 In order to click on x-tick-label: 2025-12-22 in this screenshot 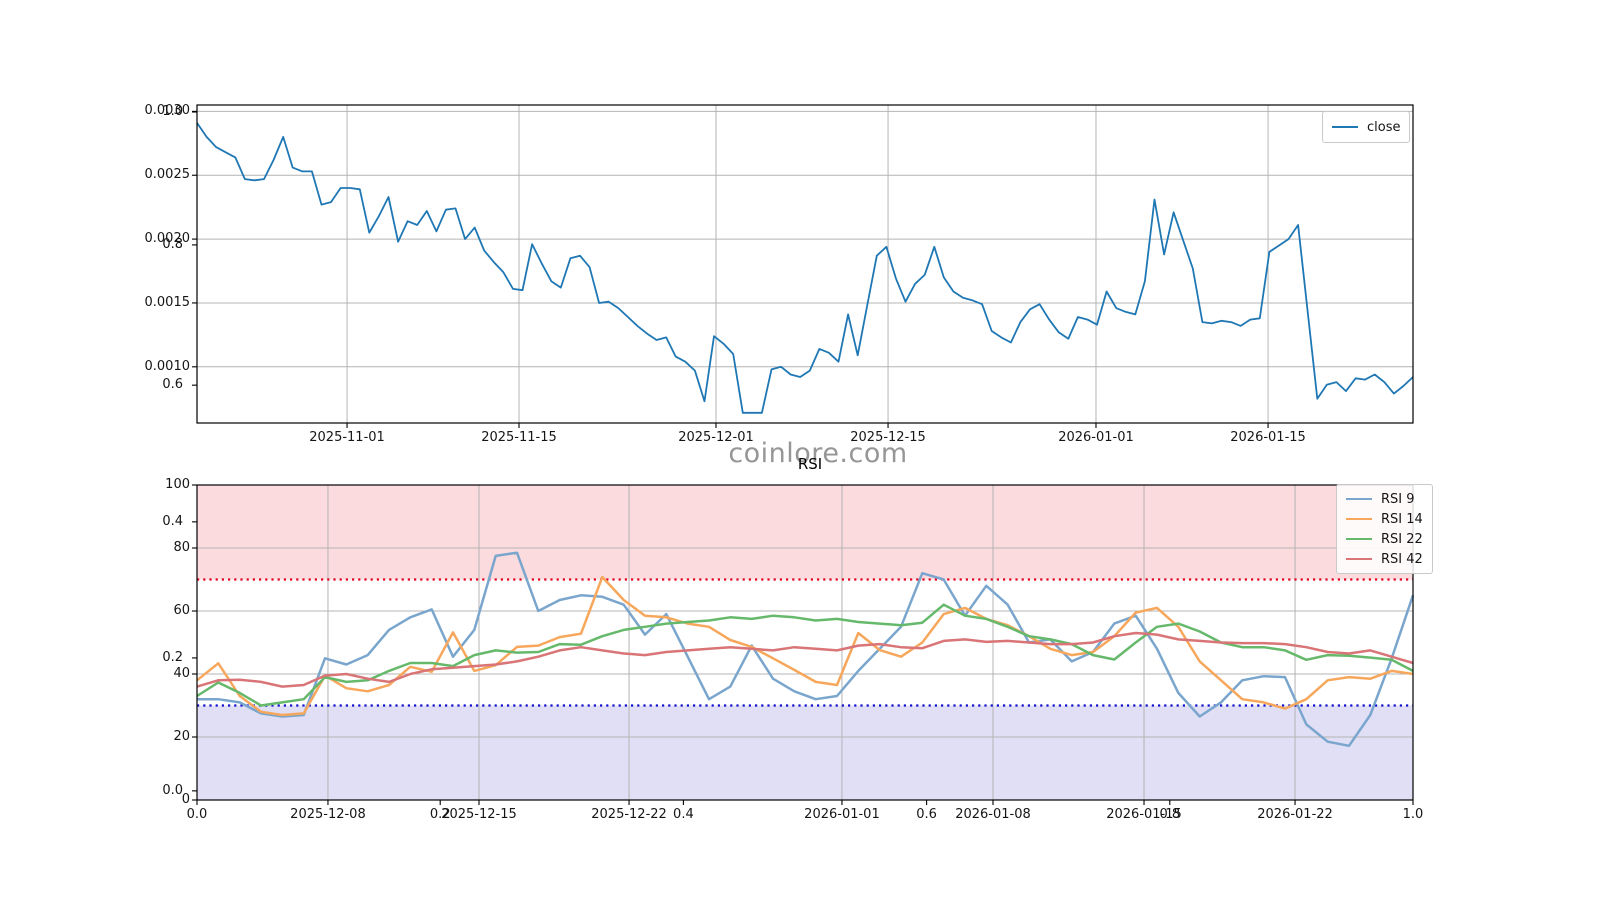, I will do `click(629, 814)`.